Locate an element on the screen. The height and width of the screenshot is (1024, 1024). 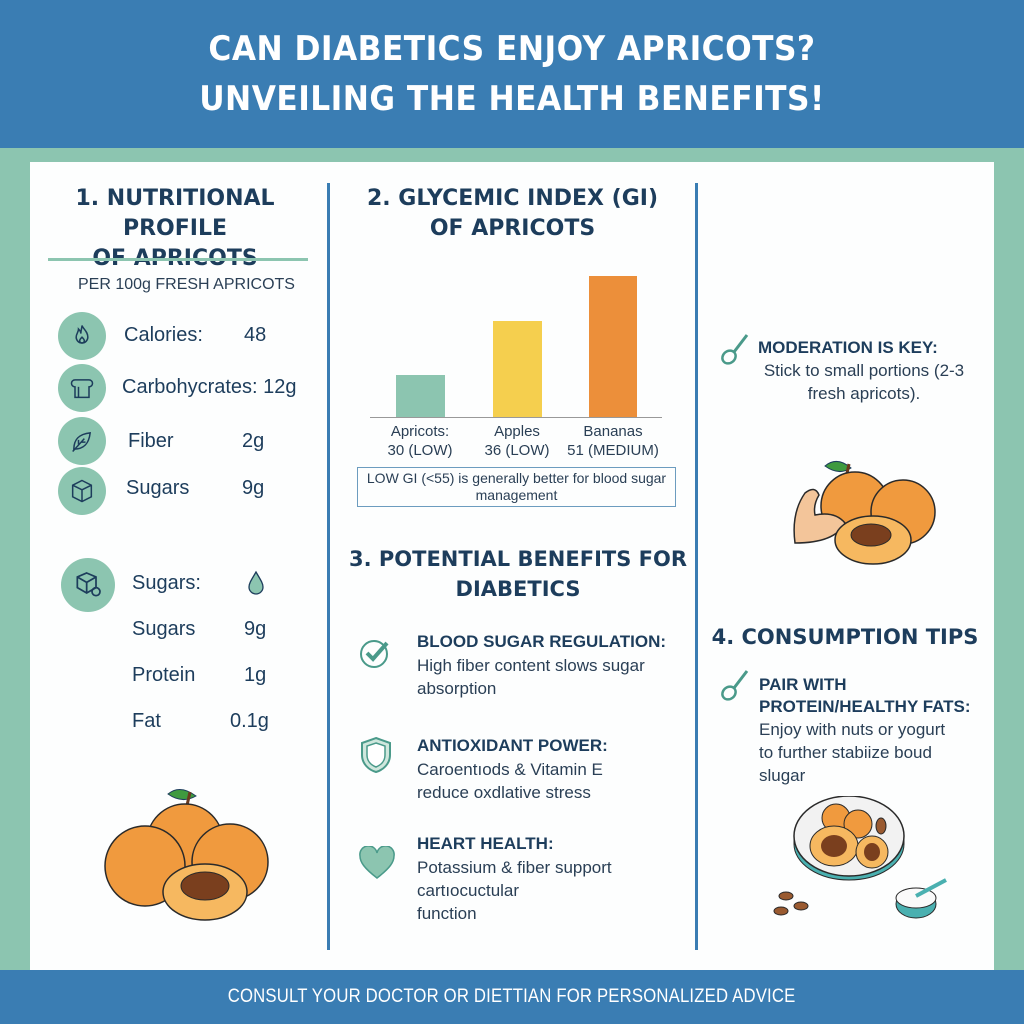
nutrient-value-protein: 1g is located at coordinates (255, 675).